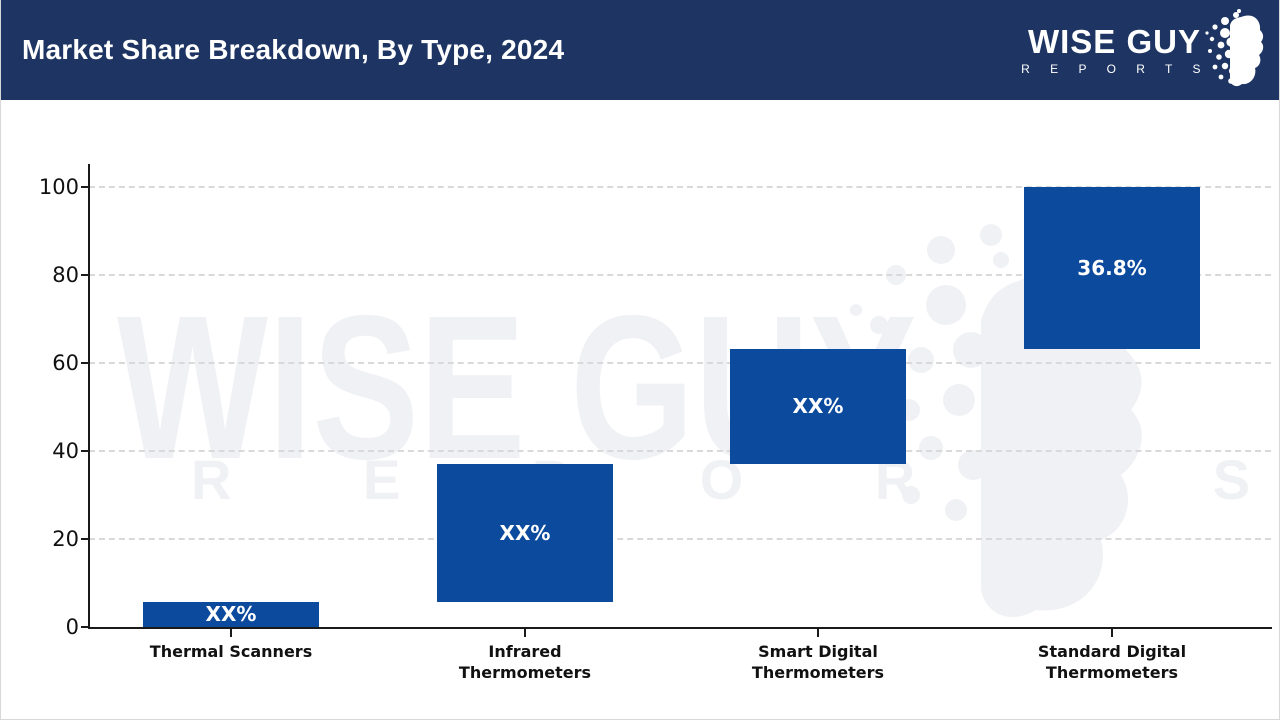 The height and width of the screenshot is (720, 1280). What do you see at coordinates (231, 651) in the screenshot?
I see `category-label-1: Thermal Scanners` at bounding box center [231, 651].